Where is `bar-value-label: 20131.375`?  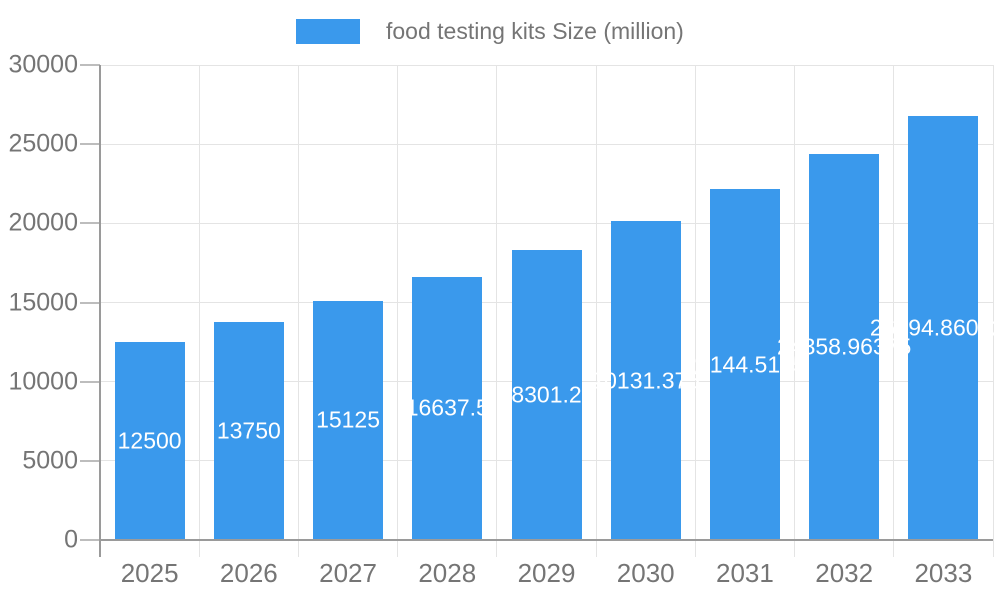
bar-value-label: 20131.375 is located at coordinates (646, 380).